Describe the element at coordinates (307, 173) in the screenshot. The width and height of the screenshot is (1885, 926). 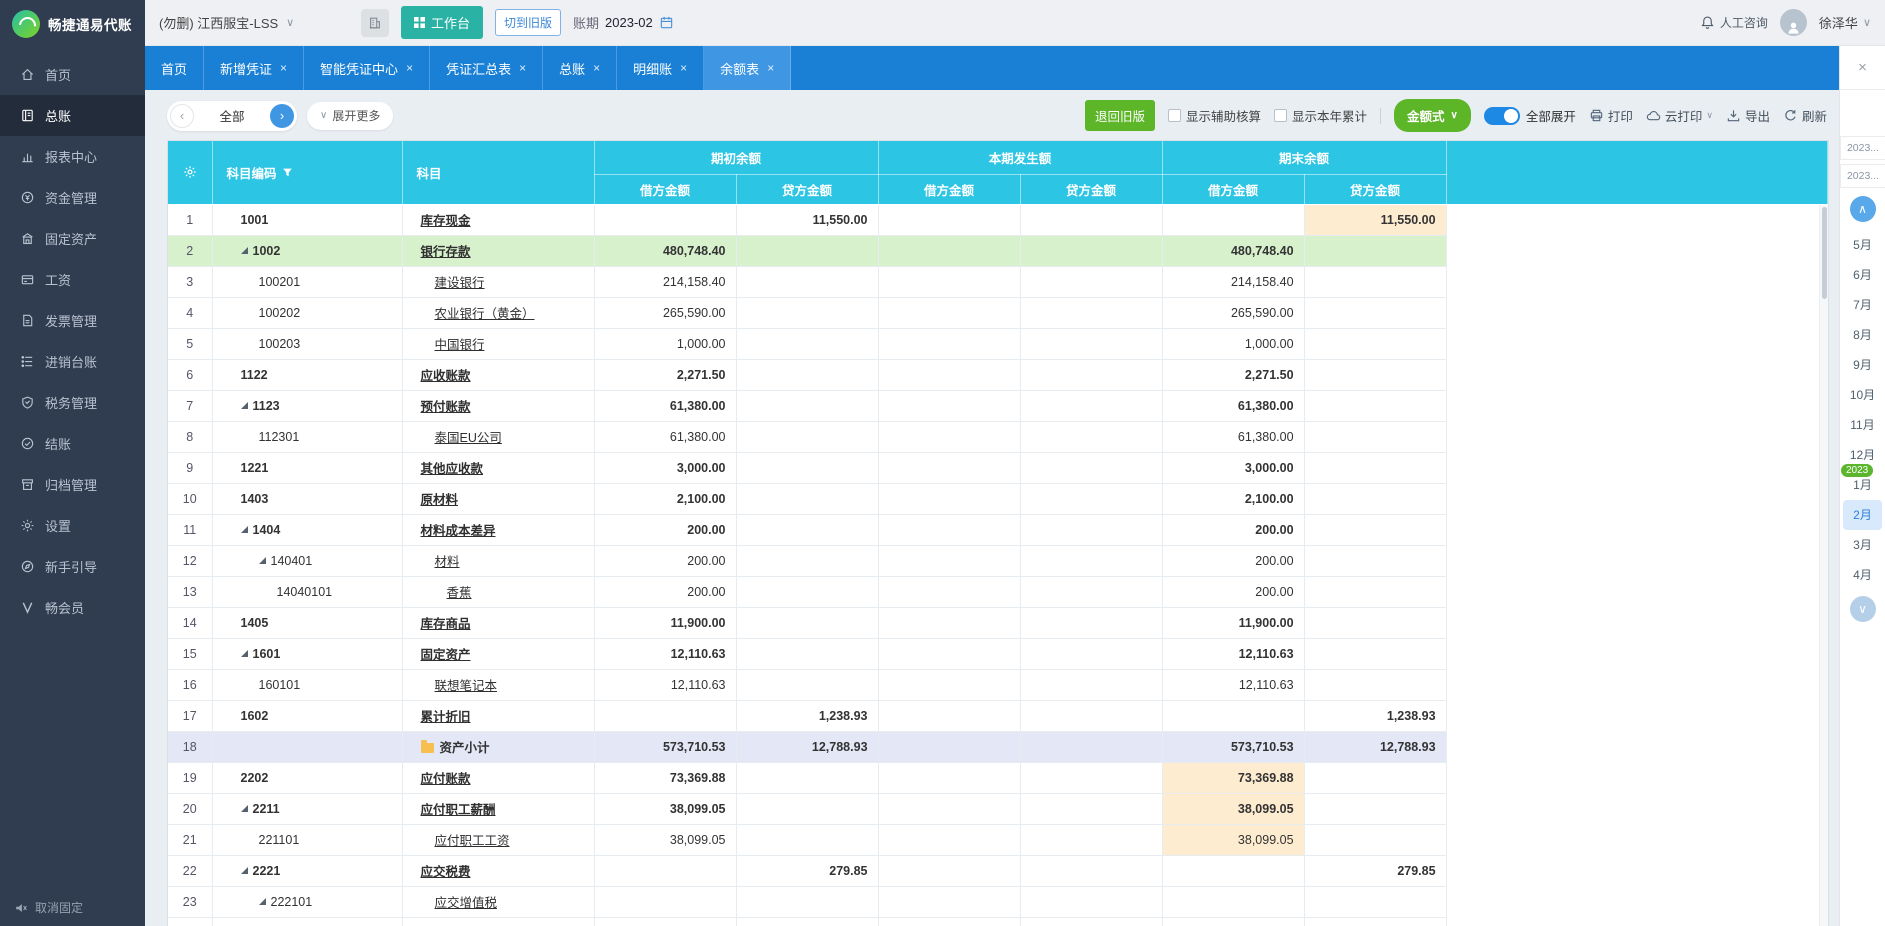
I see `col-header-code: 科目编码` at that location.